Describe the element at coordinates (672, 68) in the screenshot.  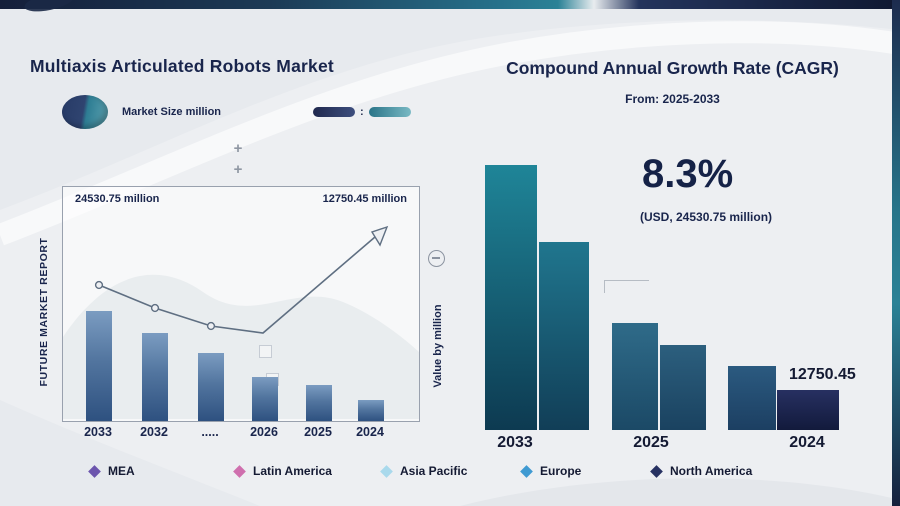
I see `right-chart-title: Compound Annual Growth Rate (CAGR)` at that location.